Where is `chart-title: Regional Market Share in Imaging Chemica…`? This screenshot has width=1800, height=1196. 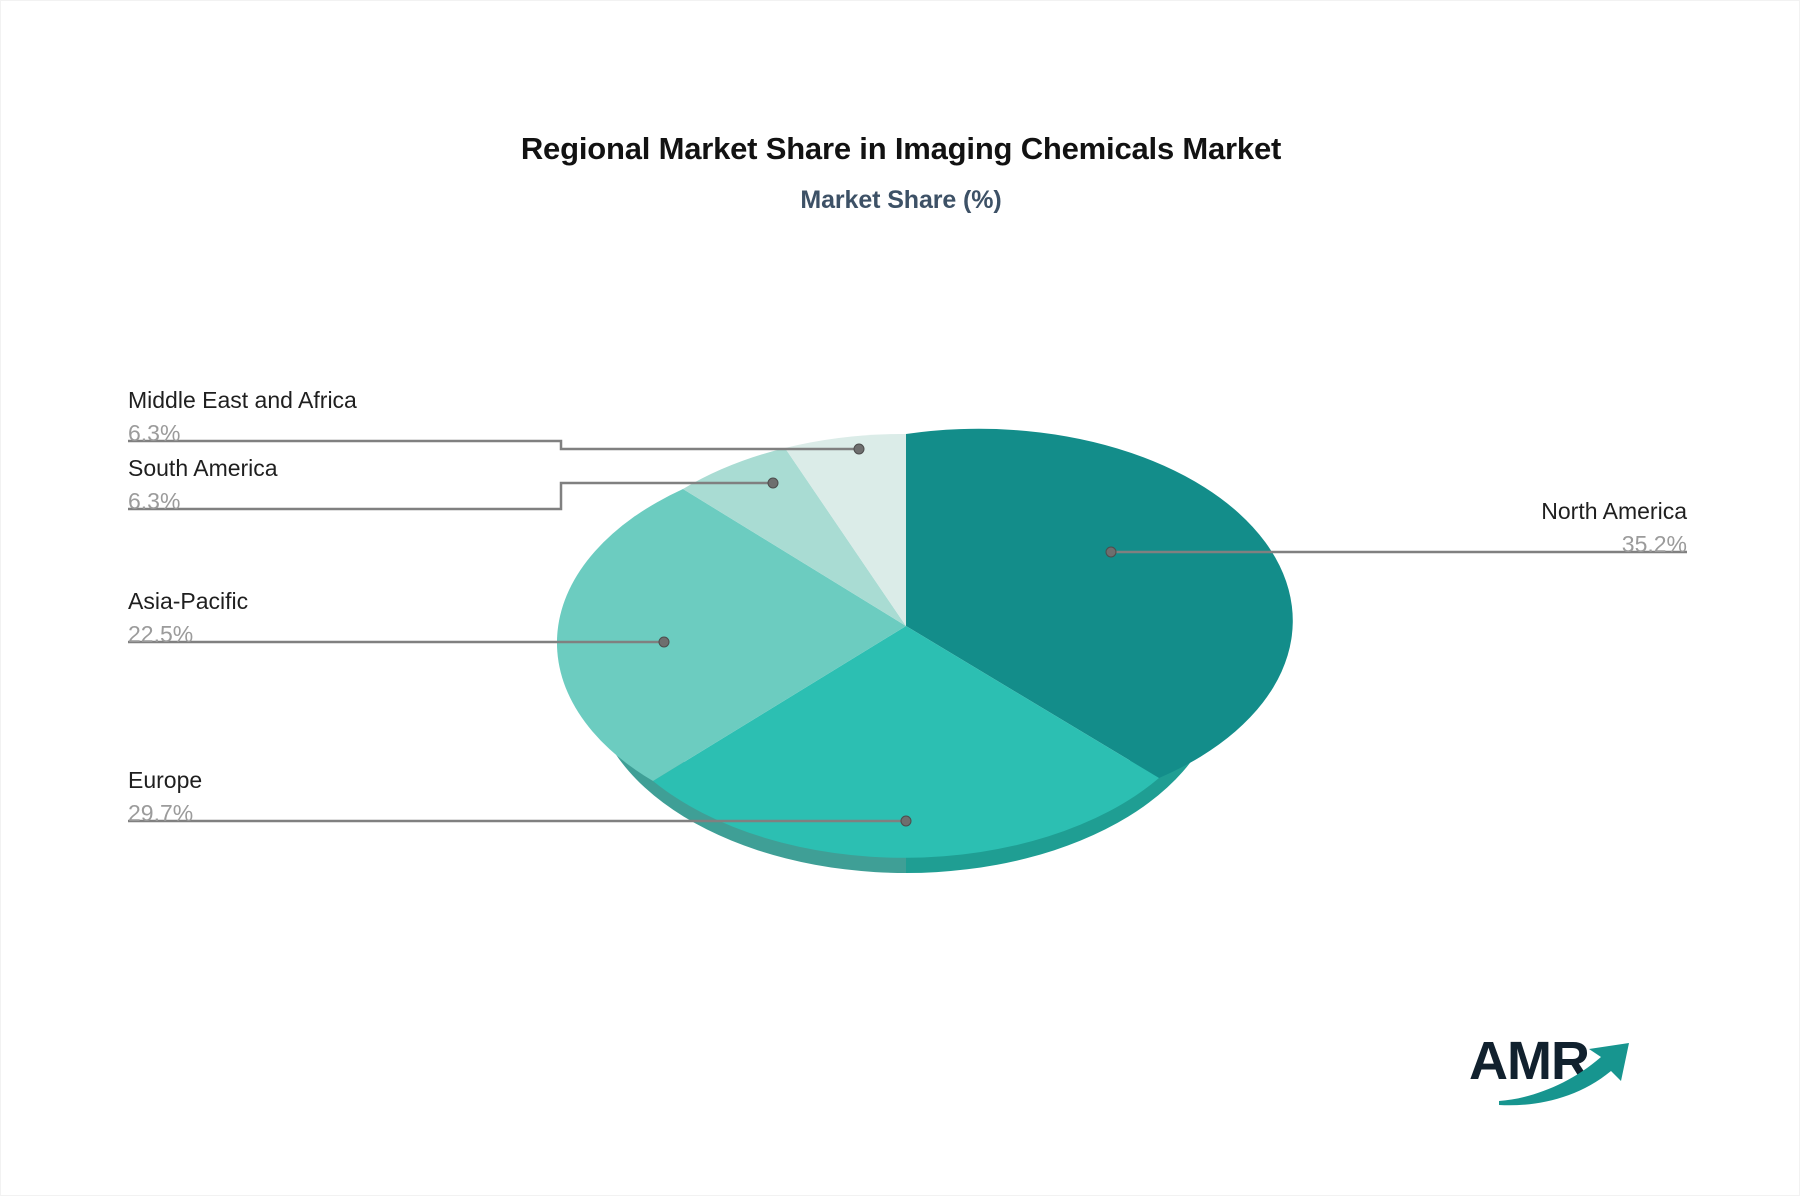 chart-title: Regional Market Share in Imaging Chemica… is located at coordinates (901, 148).